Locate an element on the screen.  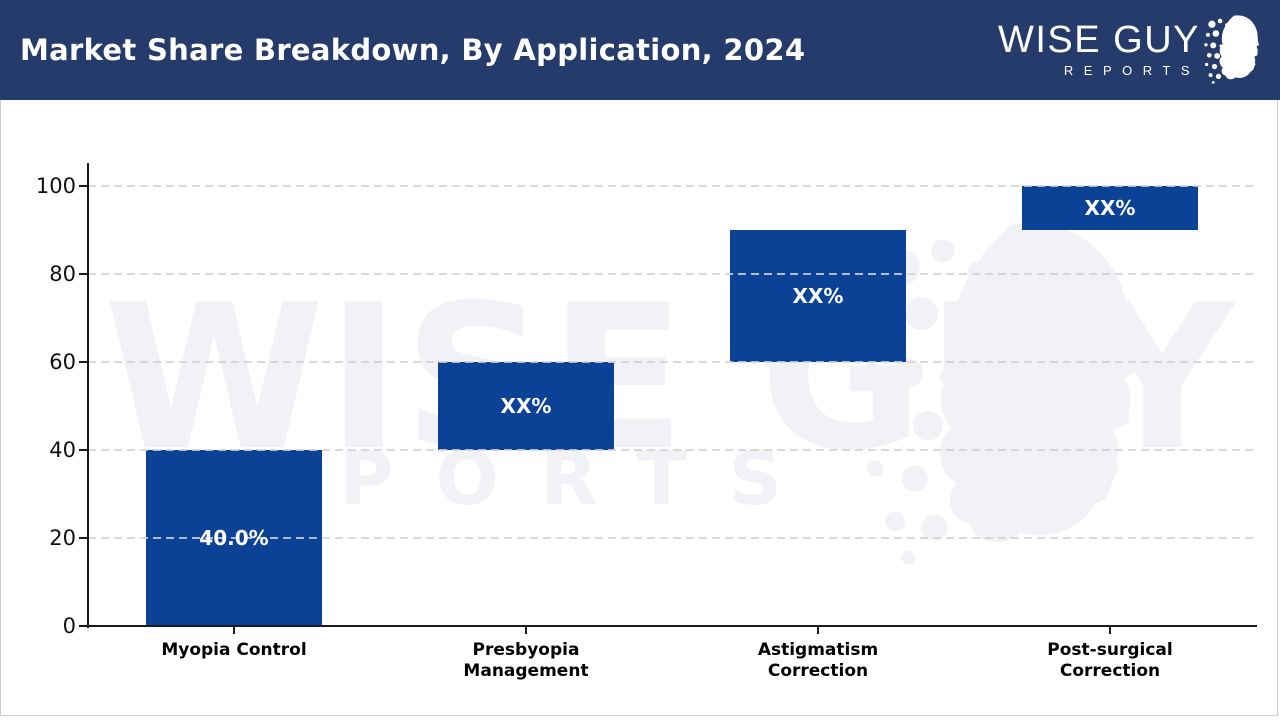
y-tick-label: 100 is located at coordinates (55, 186).